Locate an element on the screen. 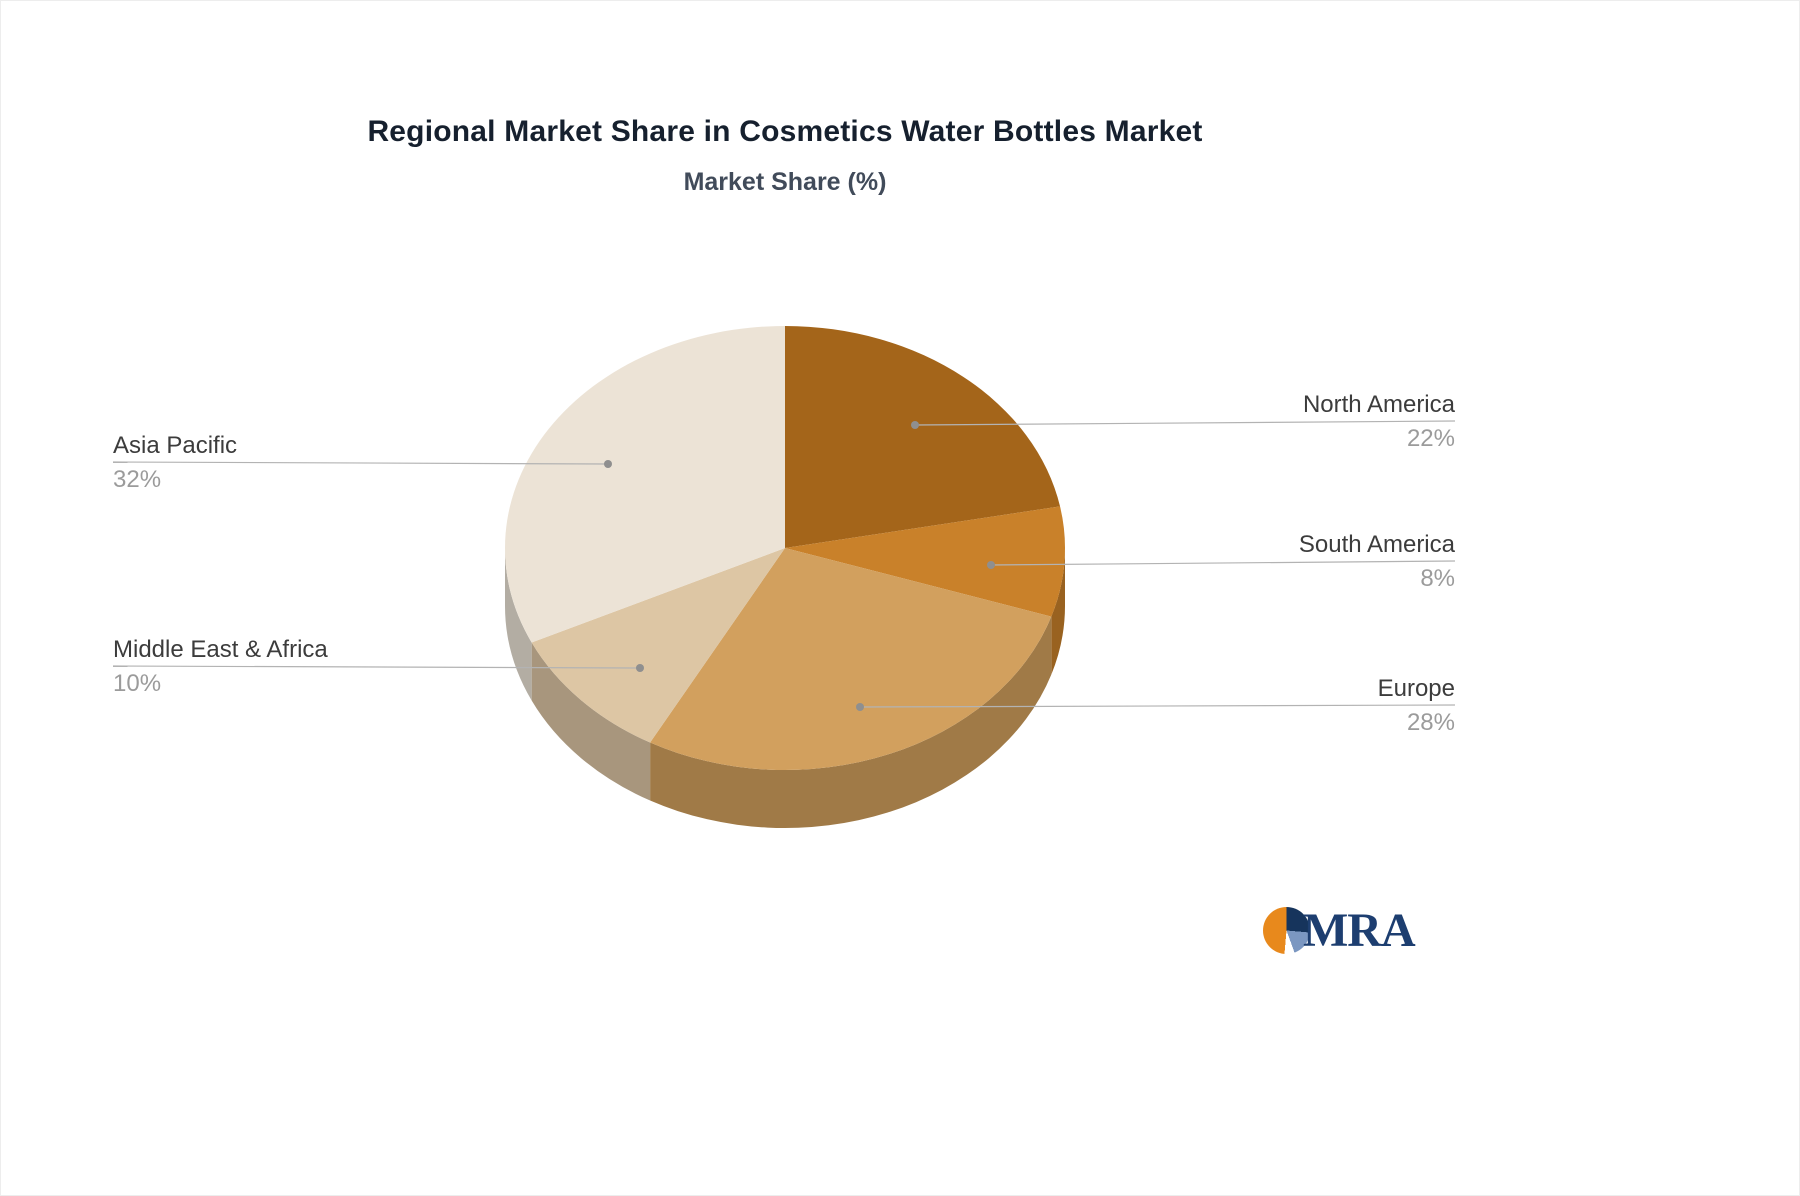  callout-south-america: South America 8% is located at coordinates (1265, 562).